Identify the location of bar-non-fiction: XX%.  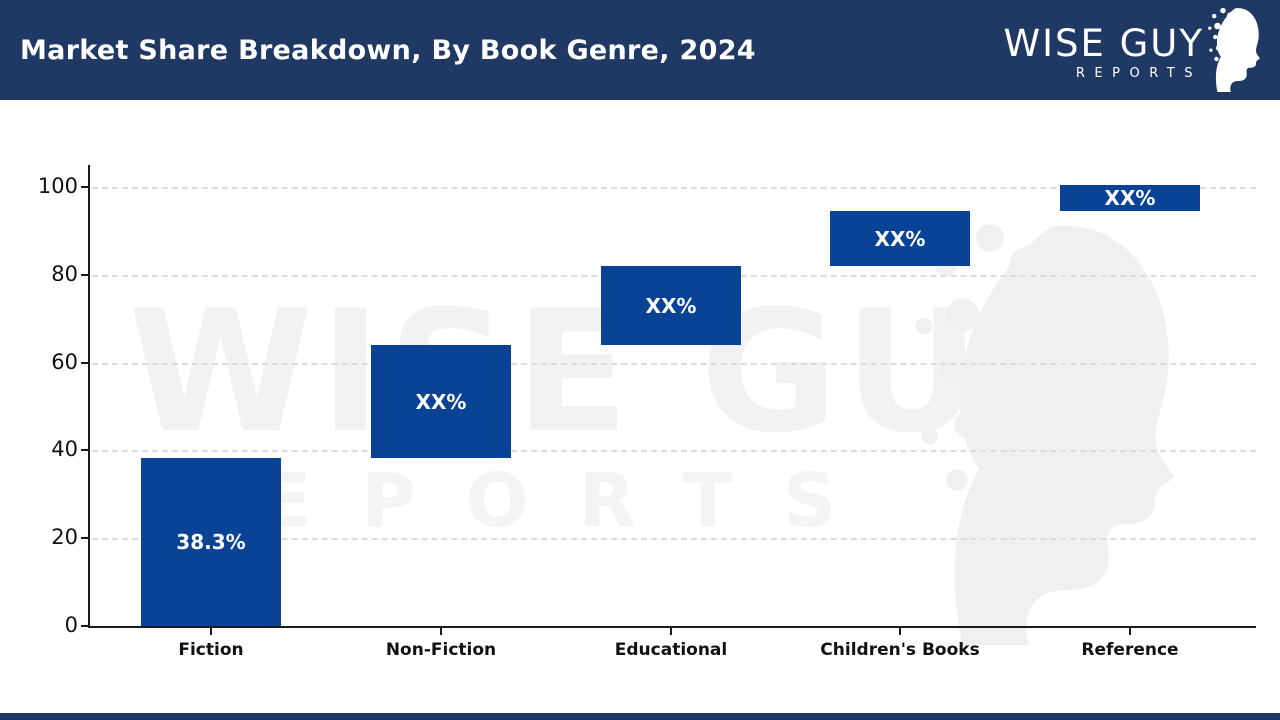
(441, 401).